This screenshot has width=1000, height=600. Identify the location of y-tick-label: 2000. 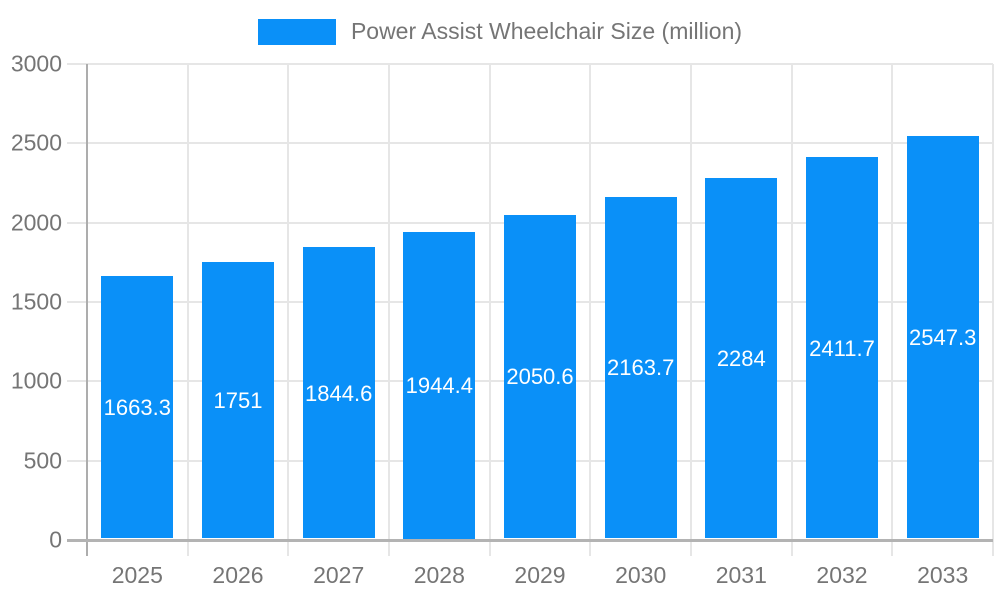
(36, 222).